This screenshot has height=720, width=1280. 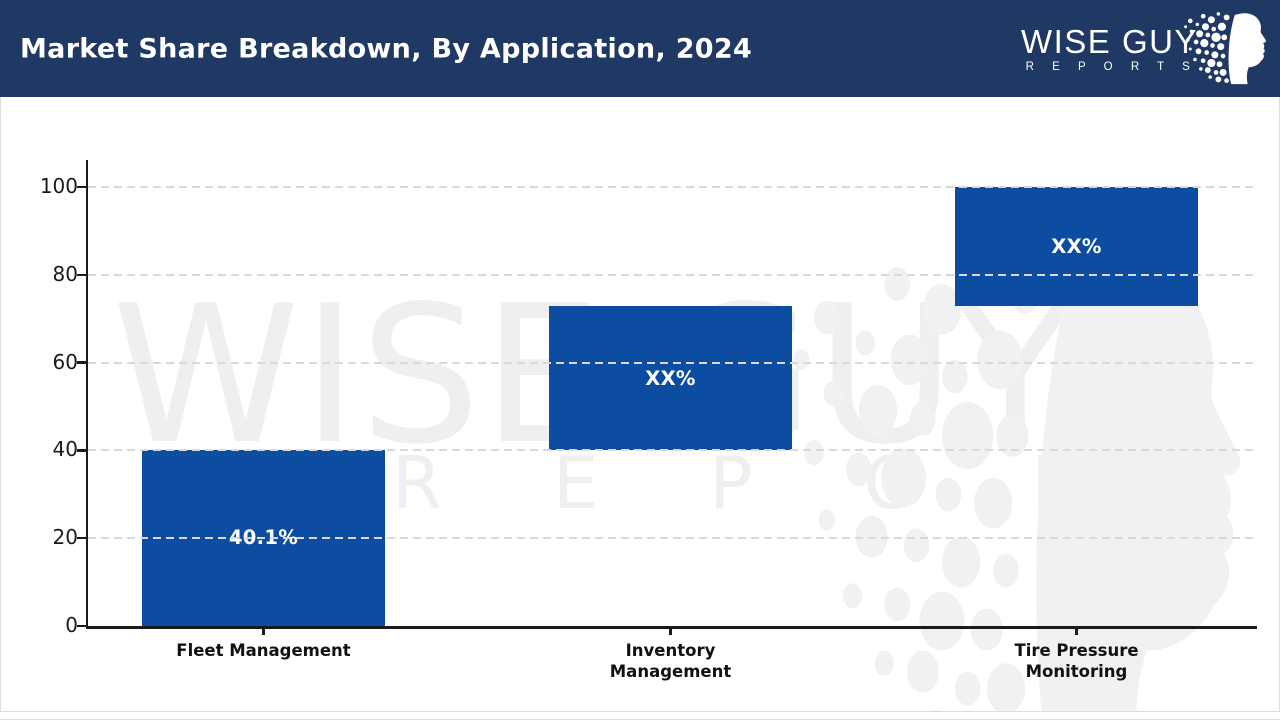 I want to click on x-axis-line, so click(x=671, y=627).